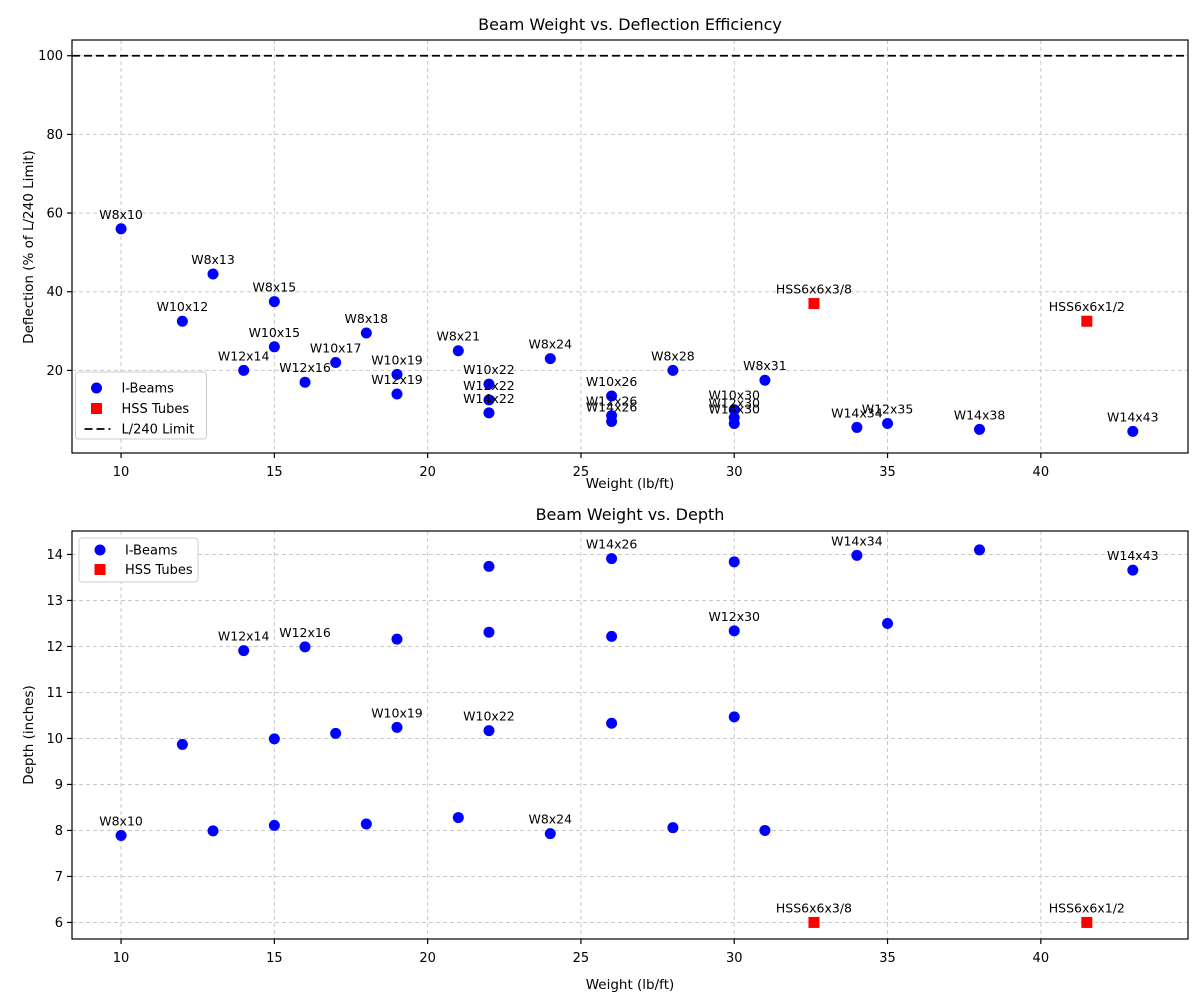  Describe the element at coordinates (305, 632) in the screenshot. I see `point-label-w12x16: W12x16` at that location.